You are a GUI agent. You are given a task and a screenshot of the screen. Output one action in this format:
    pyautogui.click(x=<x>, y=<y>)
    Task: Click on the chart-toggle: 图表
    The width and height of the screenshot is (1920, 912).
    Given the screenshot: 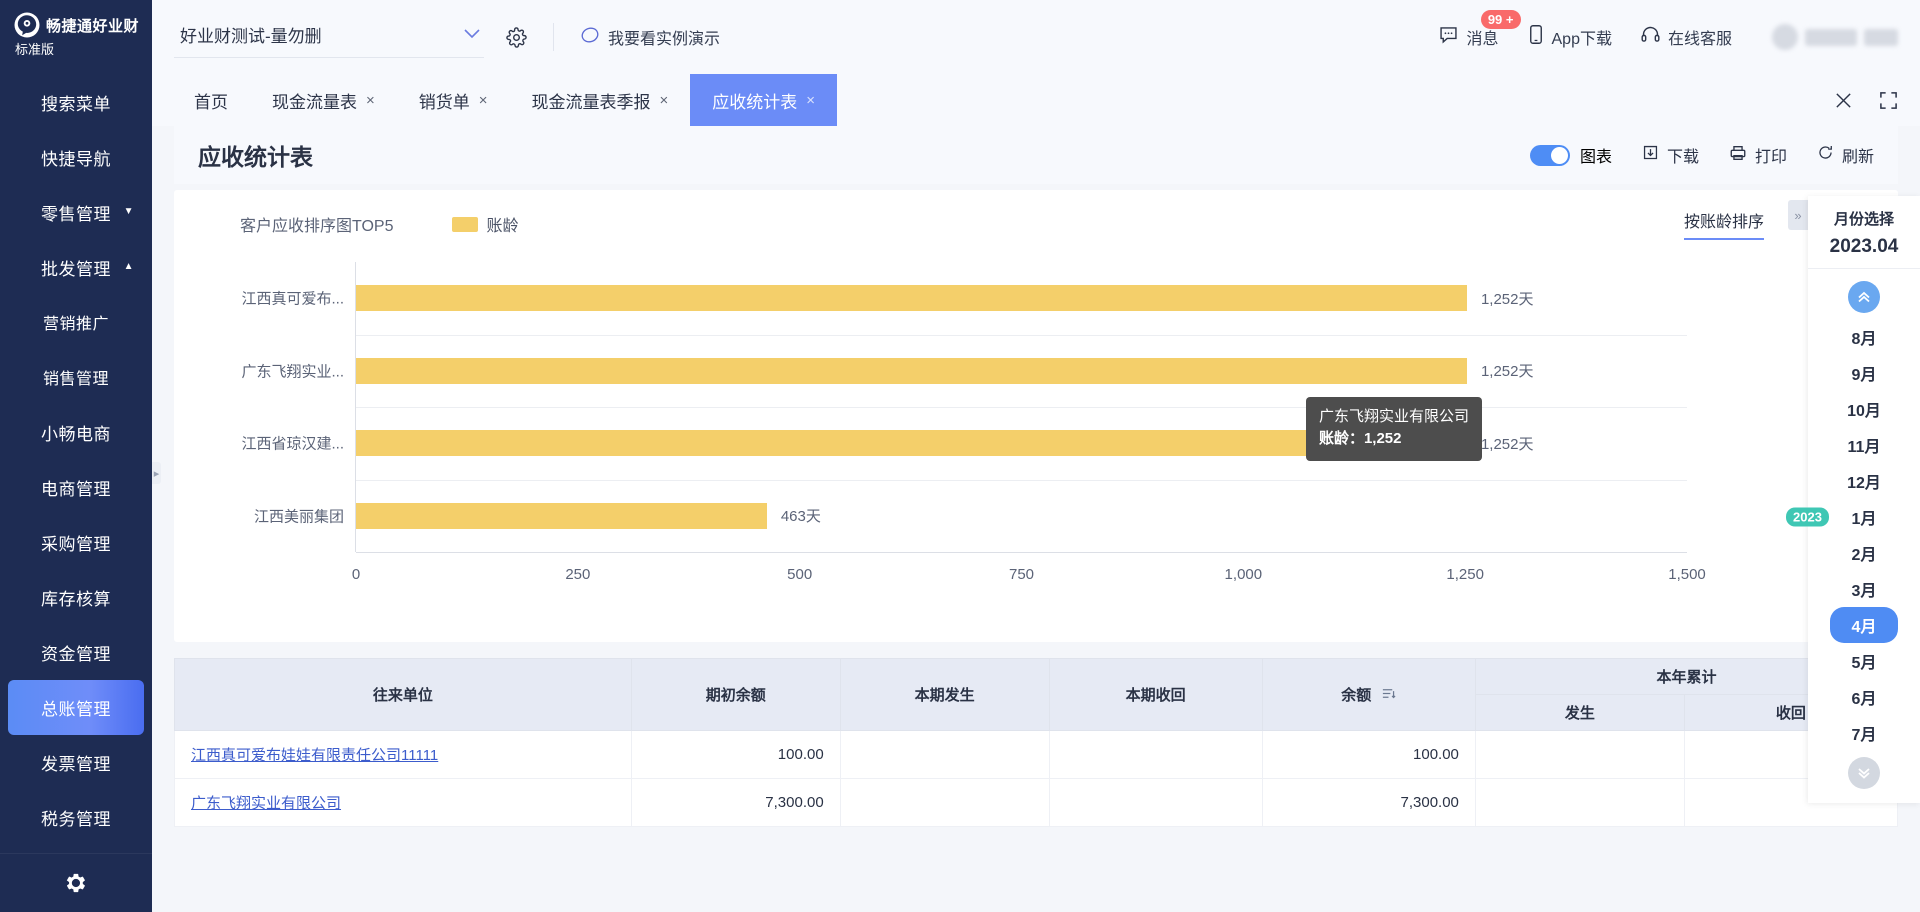 What is the action you would take?
    pyautogui.click(x=1570, y=155)
    